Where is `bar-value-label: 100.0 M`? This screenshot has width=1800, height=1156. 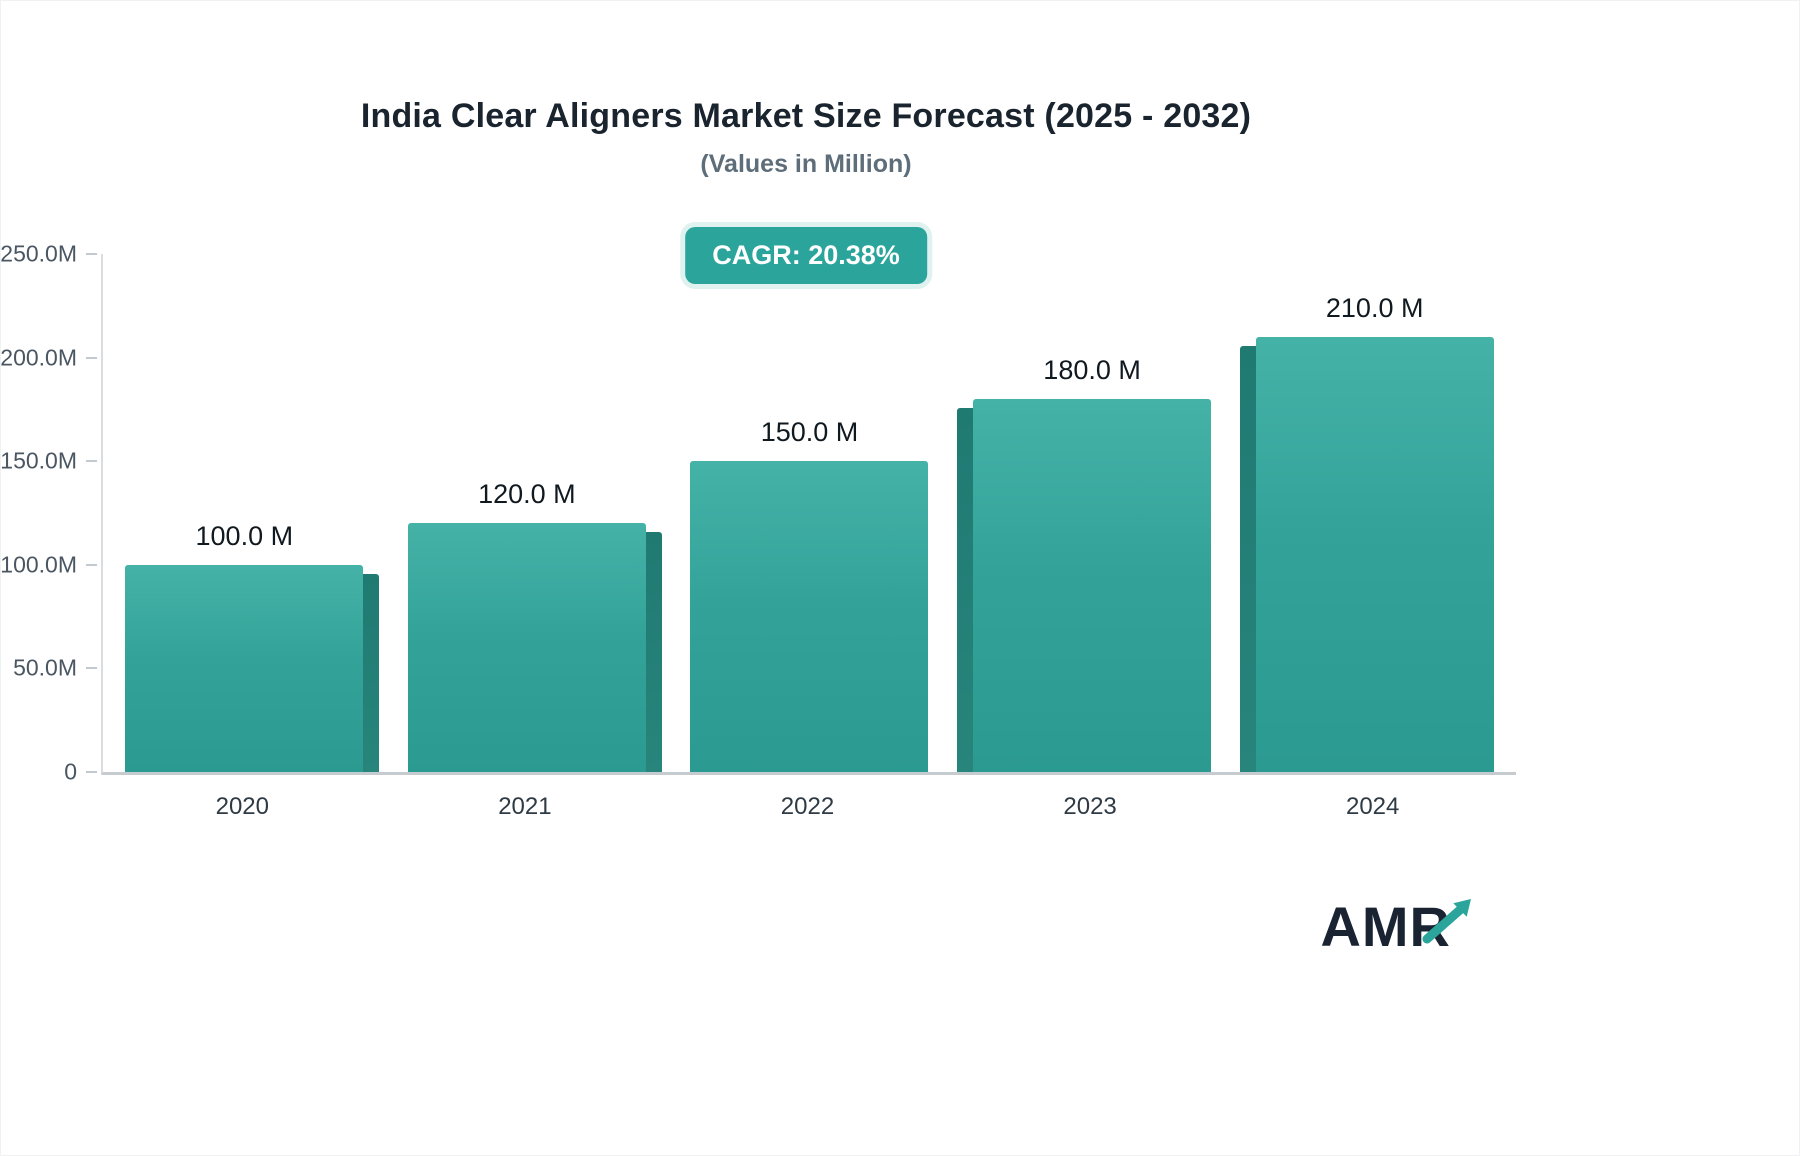
bar-value-label: 100.0 M is located at coordinates (244, 535).